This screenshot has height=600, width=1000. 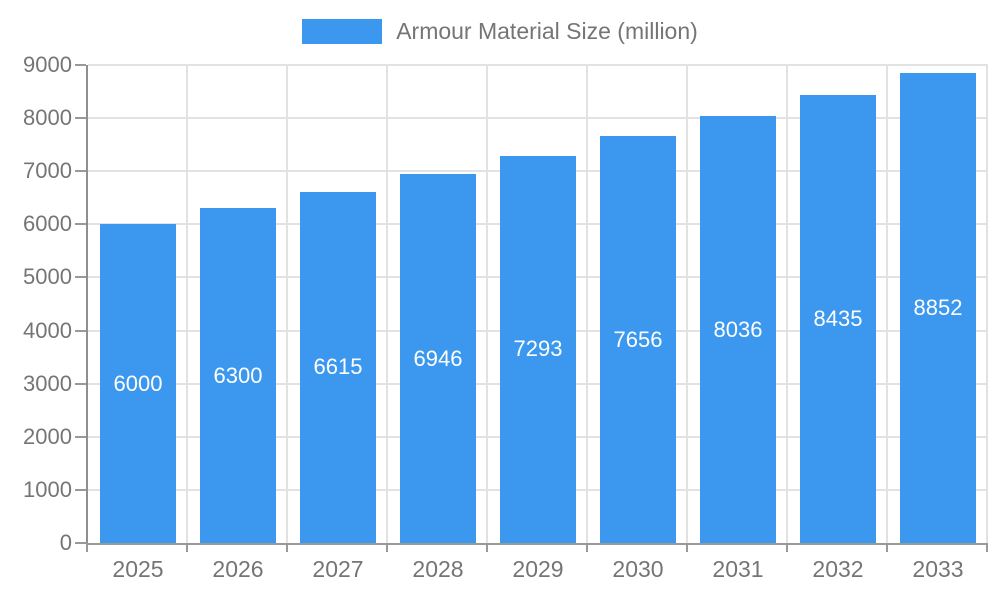 What do you see at coordinates (47, 171) in the screenshot?
I see `y-tick-label: 7000` at bounding box center [47, 171].